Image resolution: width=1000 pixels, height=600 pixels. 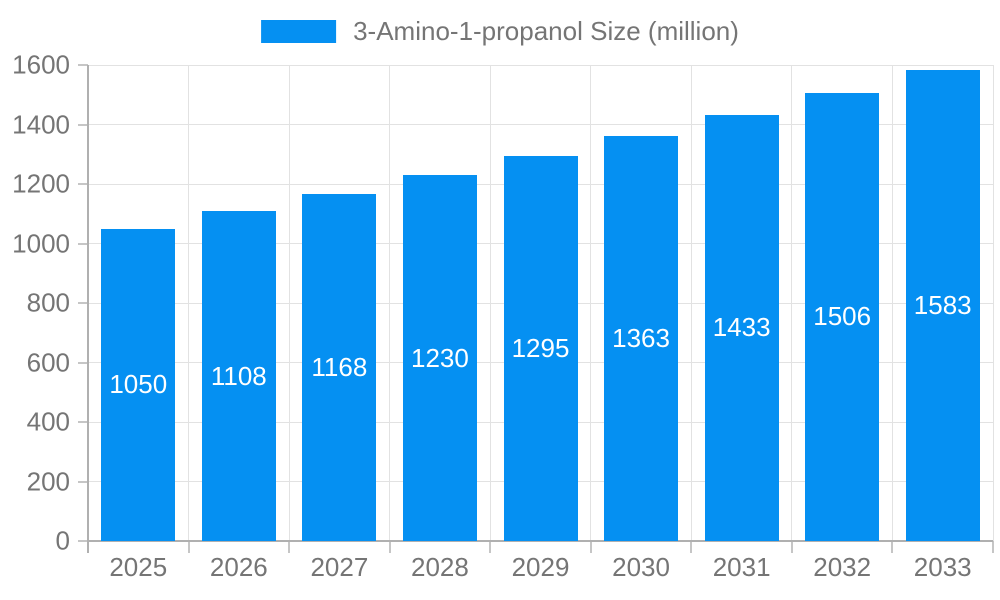 I want to click on y-tick-label: 0, so click(x=62, y=540).